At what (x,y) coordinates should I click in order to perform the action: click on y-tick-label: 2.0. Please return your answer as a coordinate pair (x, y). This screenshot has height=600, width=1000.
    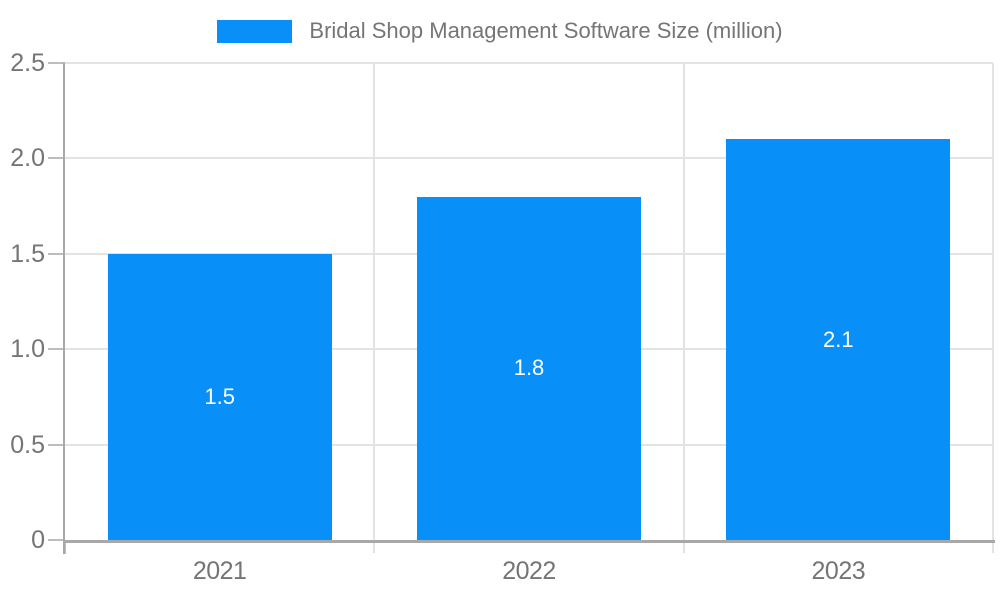
    Looking at the image, I should click on (27, 158).